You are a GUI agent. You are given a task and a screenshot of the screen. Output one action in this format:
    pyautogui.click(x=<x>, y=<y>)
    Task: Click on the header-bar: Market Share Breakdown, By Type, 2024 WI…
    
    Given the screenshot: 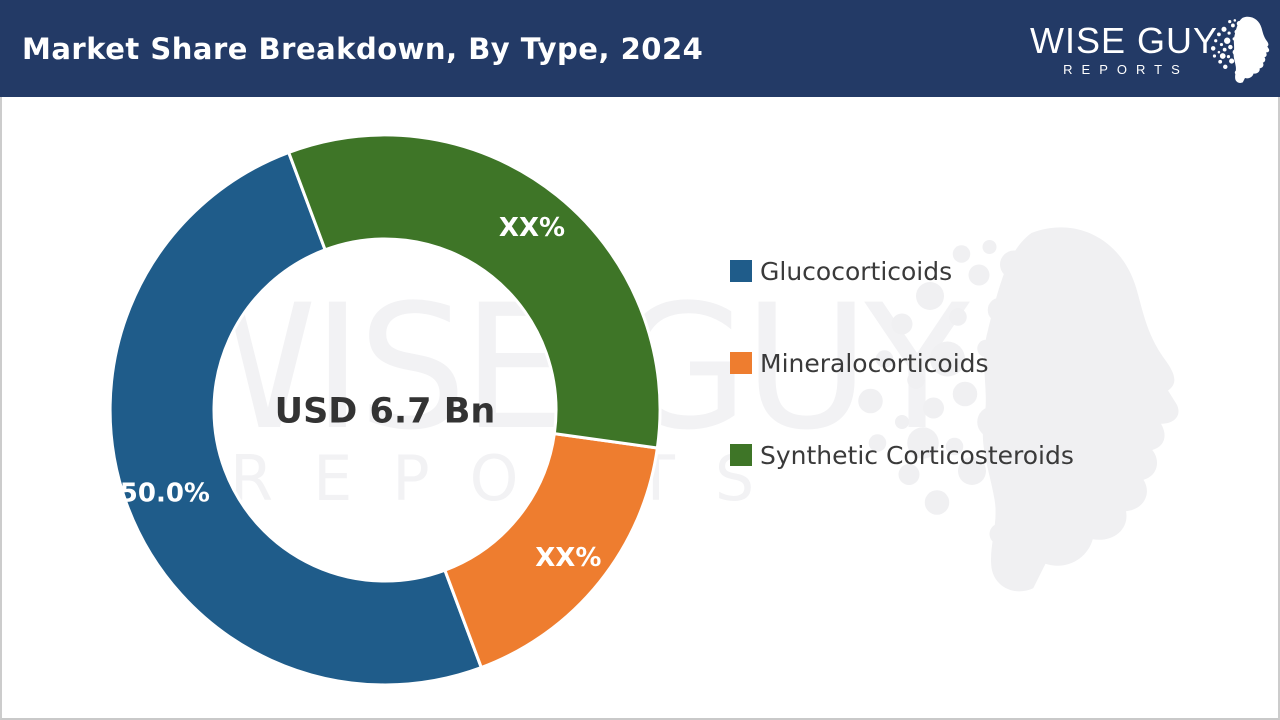 What is the action you would take?
    pyautogui.click(x=640, y=48)
    